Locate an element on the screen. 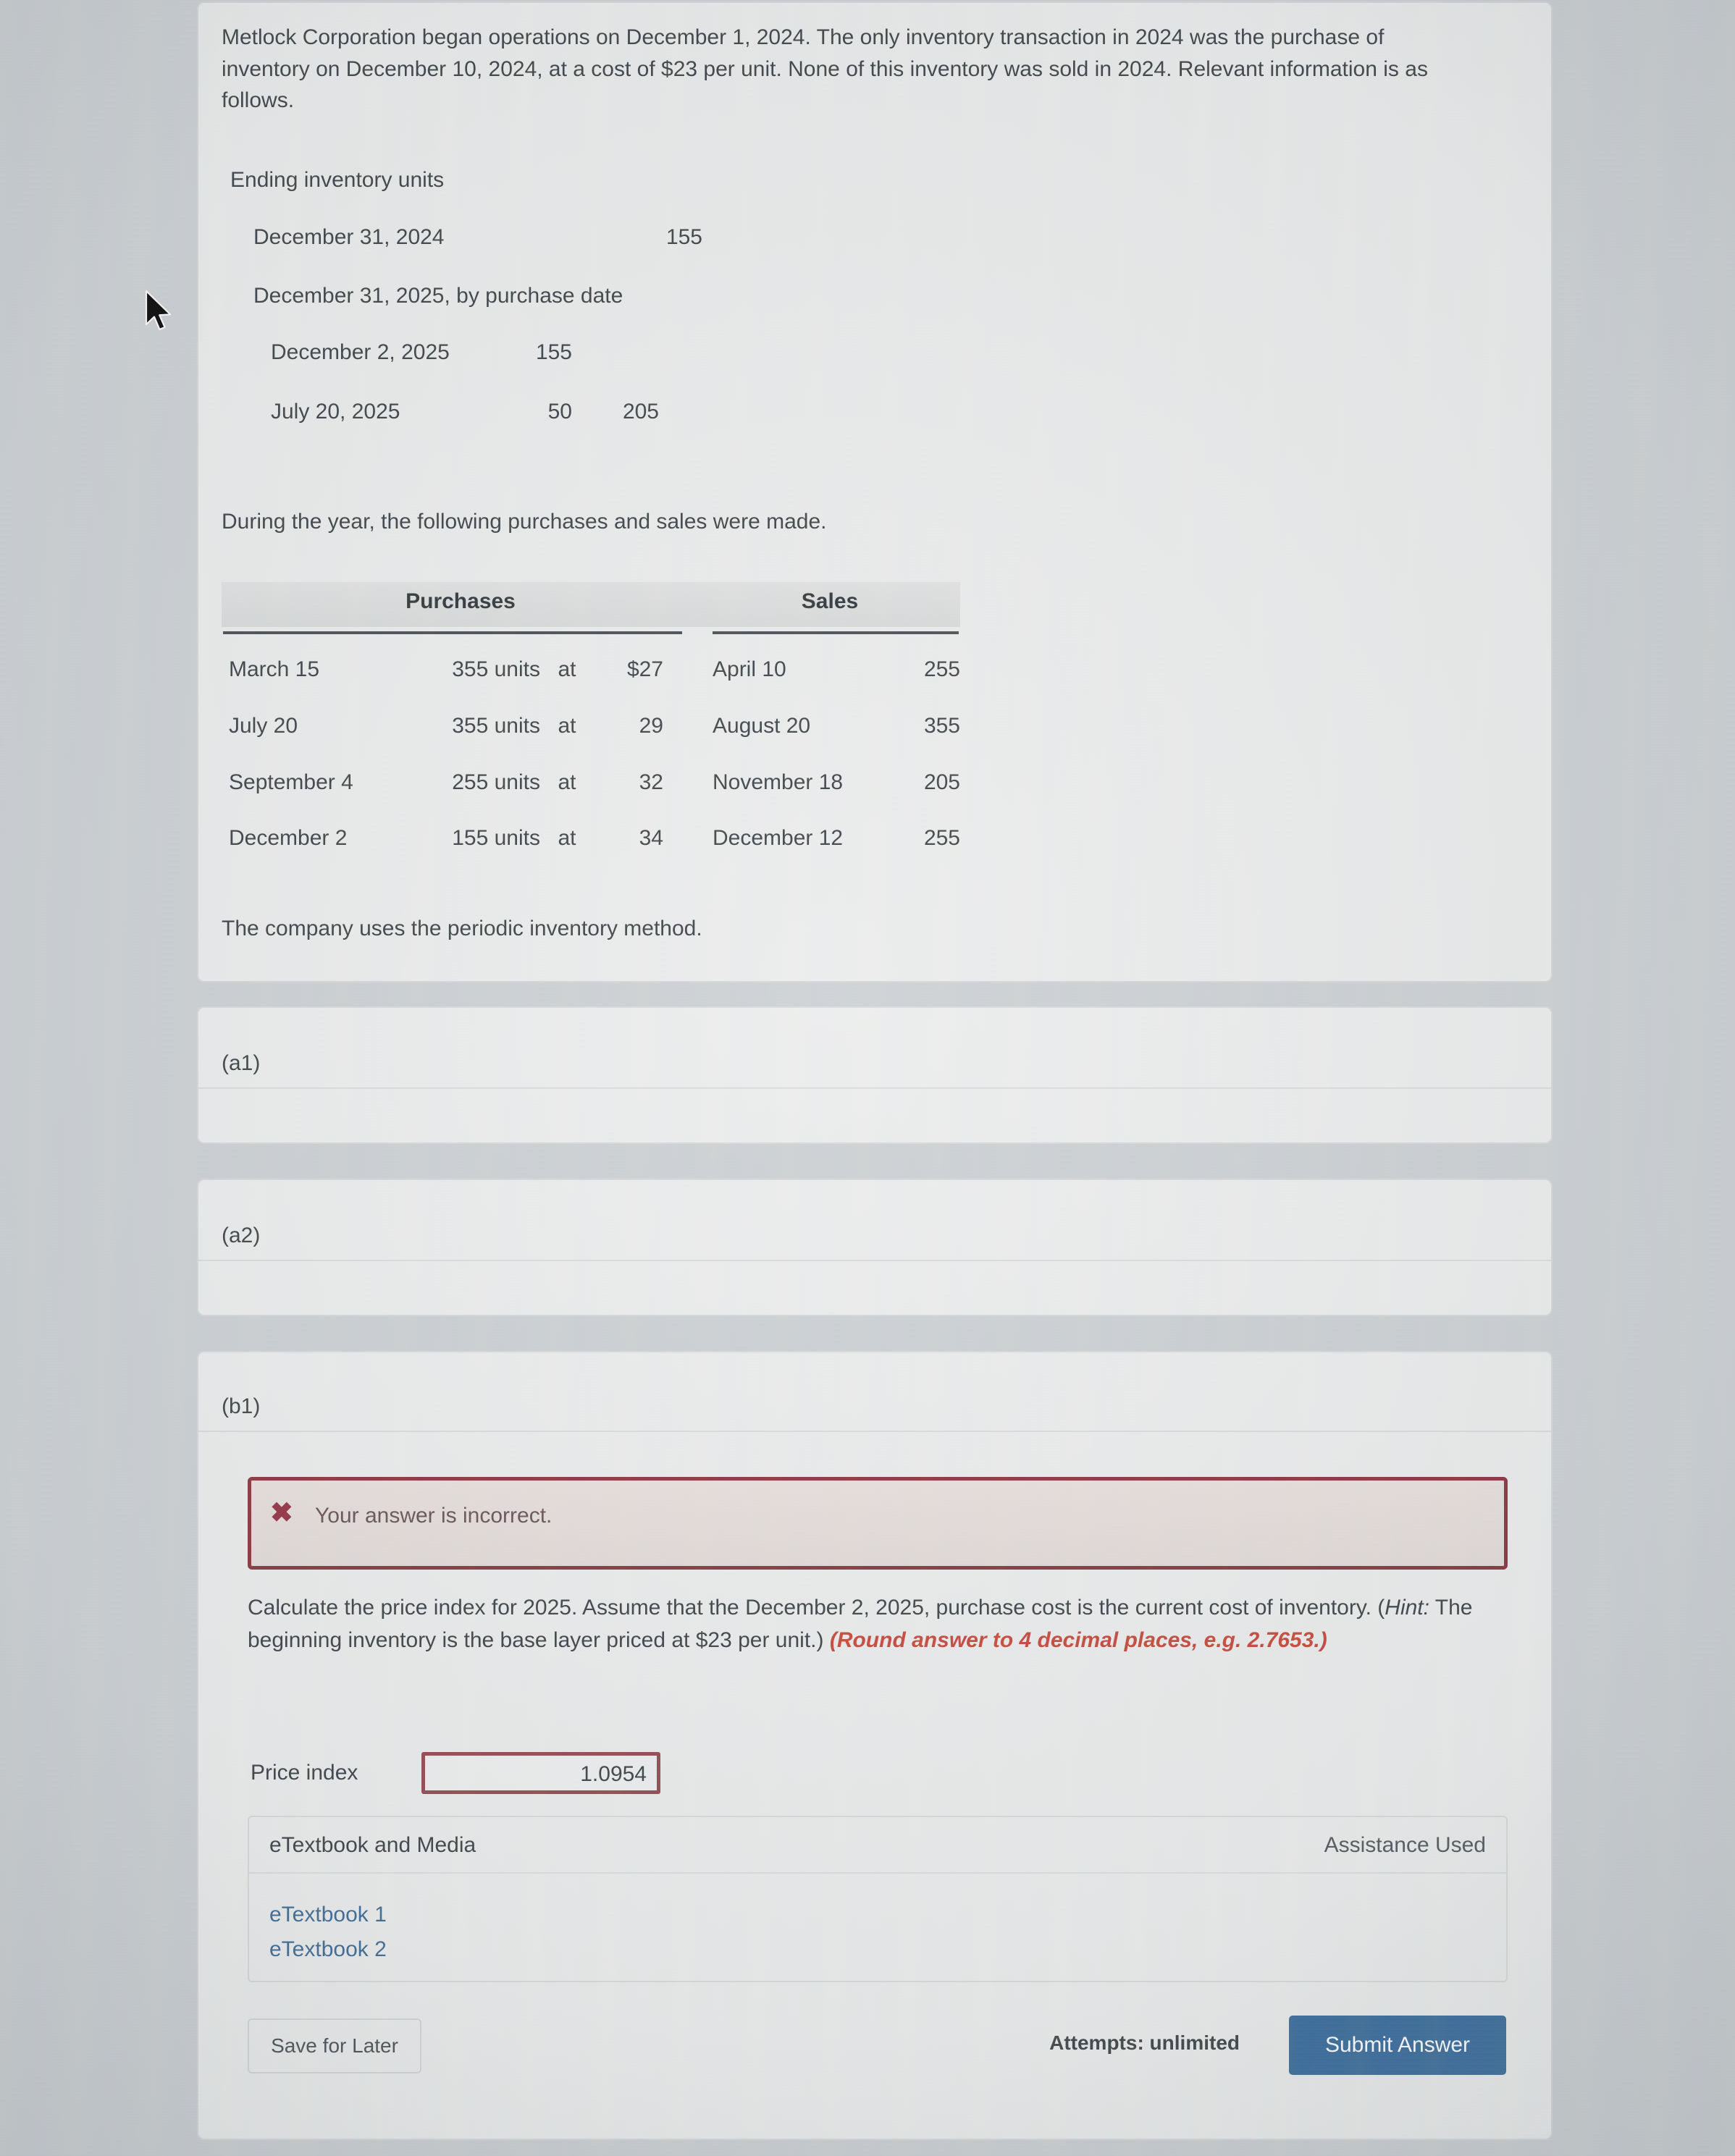 The width and height of the screenshot is (1735, 2156). purchase-units: 255 units is located at coordinates (496, 782).